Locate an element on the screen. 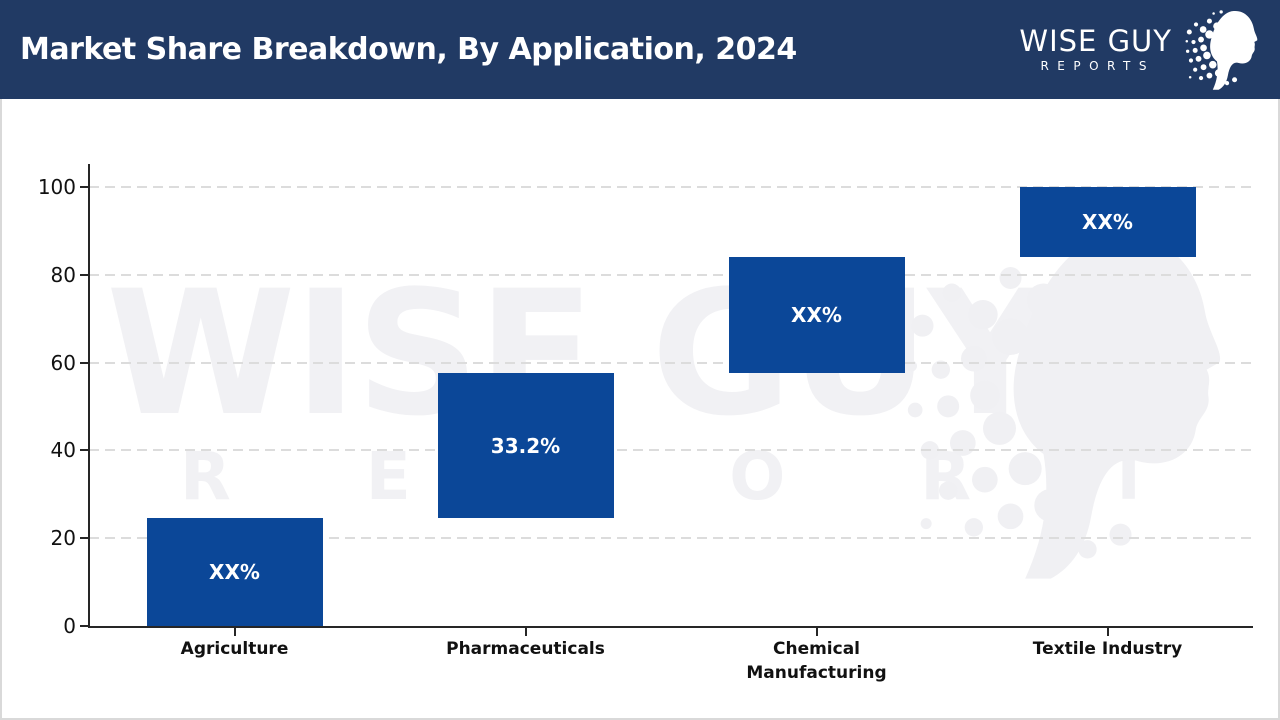  y-tick-label: 0 is located at coordinates (69, 626).